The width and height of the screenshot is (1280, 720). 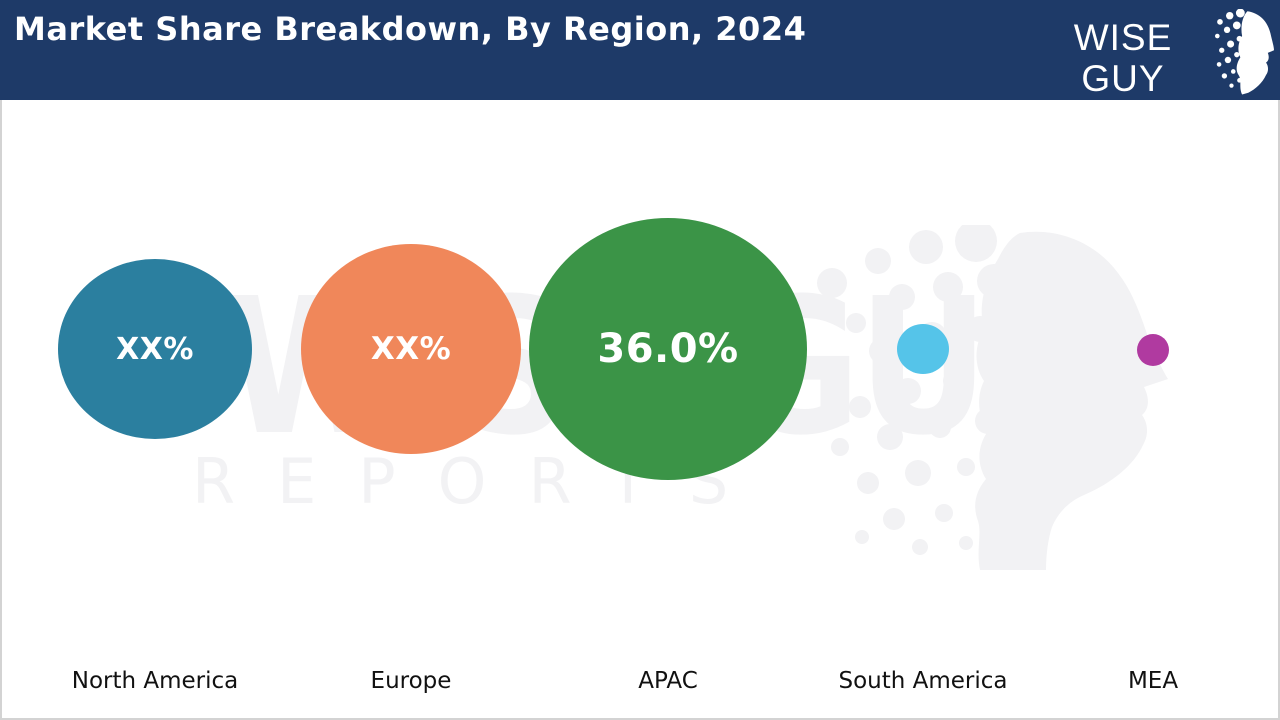 I want to click on category-label-apac: APAC, so click(x=668, y=681).